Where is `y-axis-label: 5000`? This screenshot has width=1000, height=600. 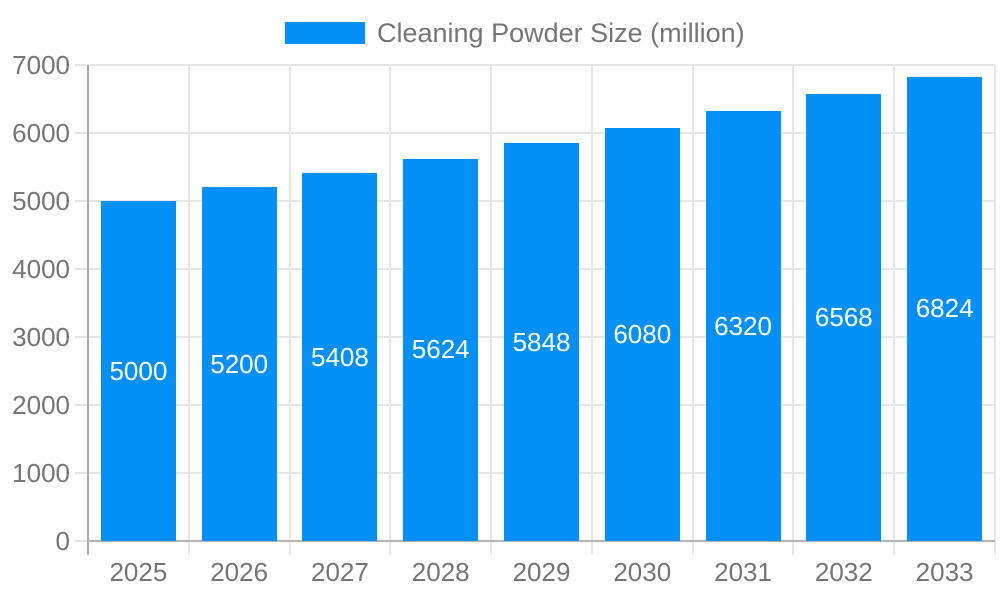 y-axis-label: 5000 is located at coordinates (41, 201).